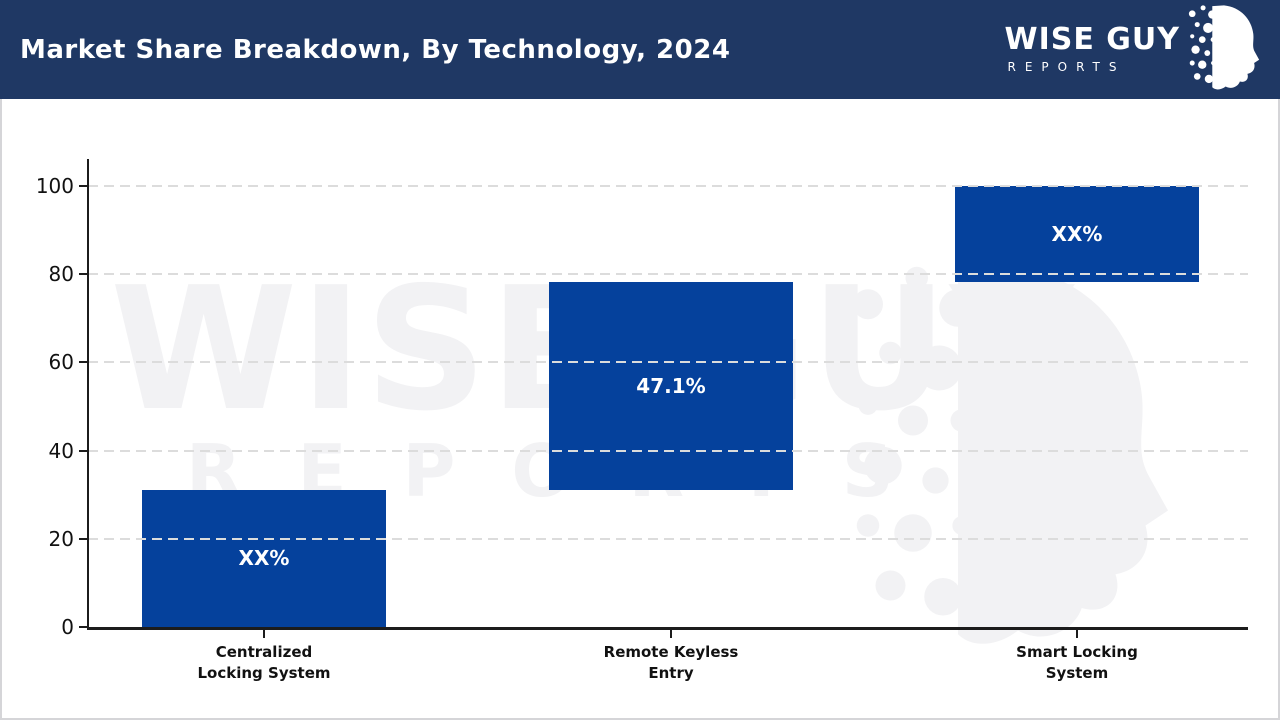 The height and width of the screenshot is (720, 1280). What do you see at coordinates (1077, 663) in the screenshot?
I see `category-label-3: Smart Locking System` at bounding box center [1077, 663].